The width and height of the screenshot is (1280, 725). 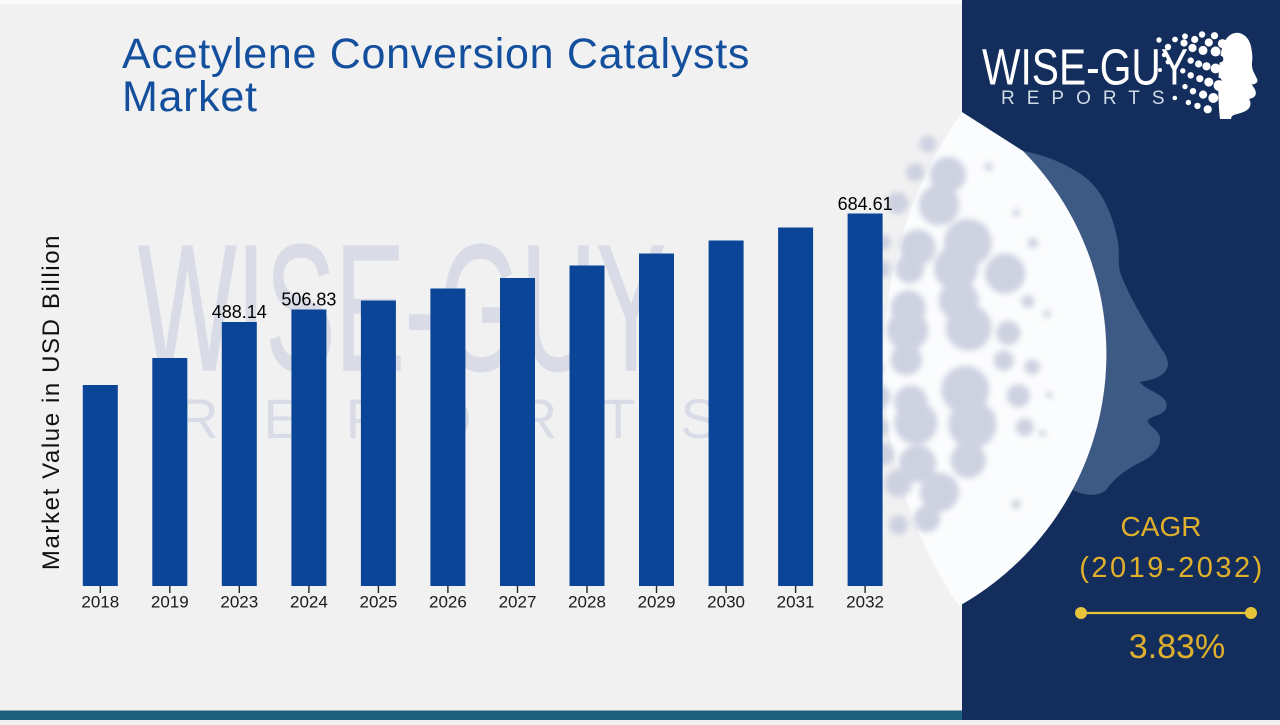 I want to click on svg-text: 2032, so click(x=865, y=602).